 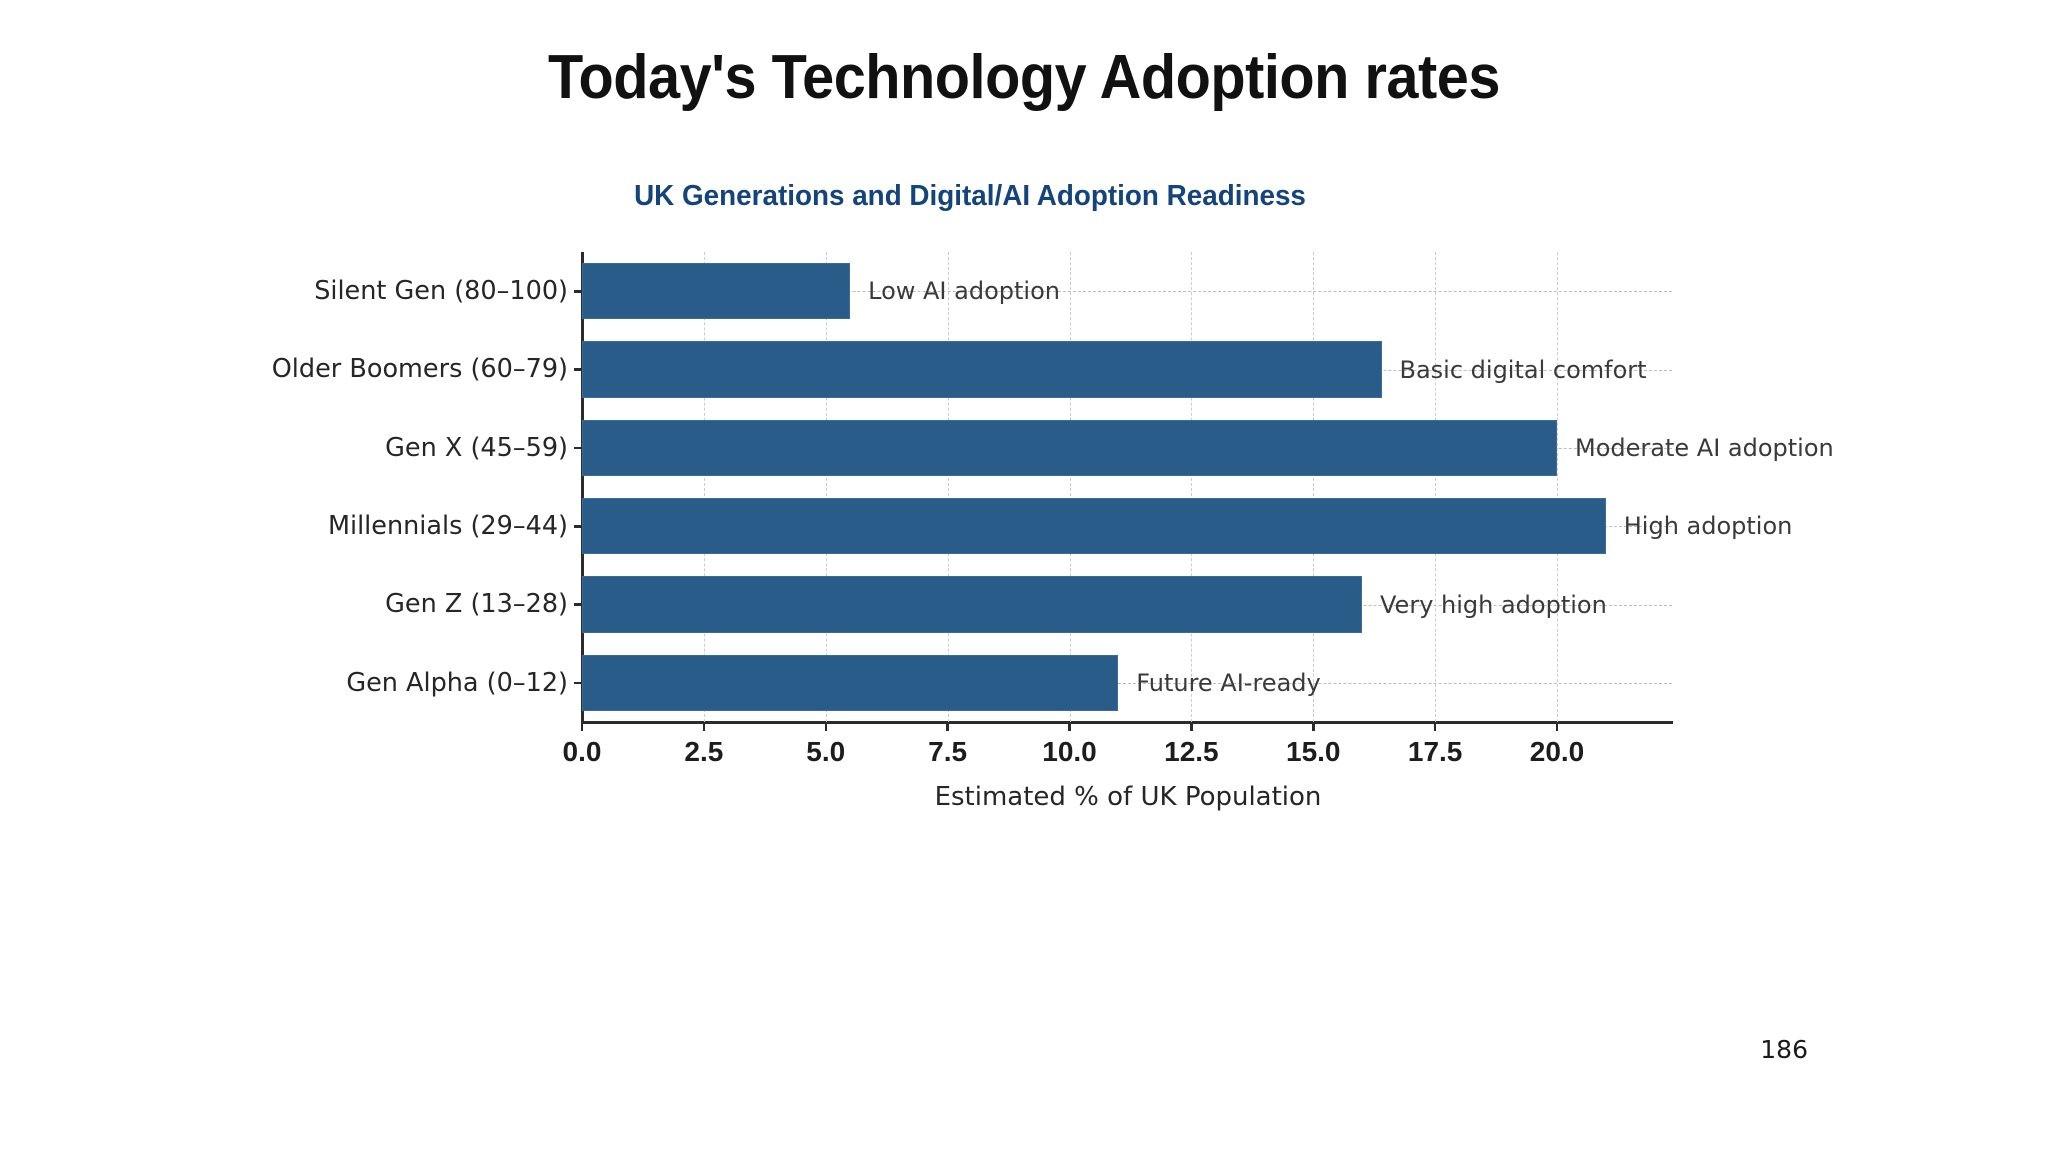 I want to click on y-tick-label: Gen Z (13–28), so click(x=476, y=604).